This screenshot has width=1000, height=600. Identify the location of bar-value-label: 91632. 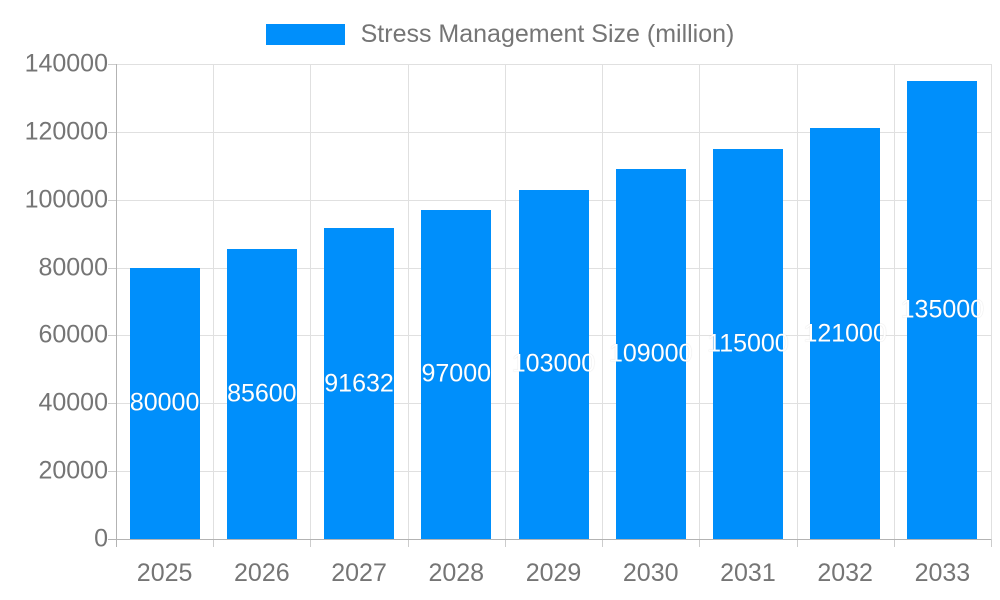
(359, 383).